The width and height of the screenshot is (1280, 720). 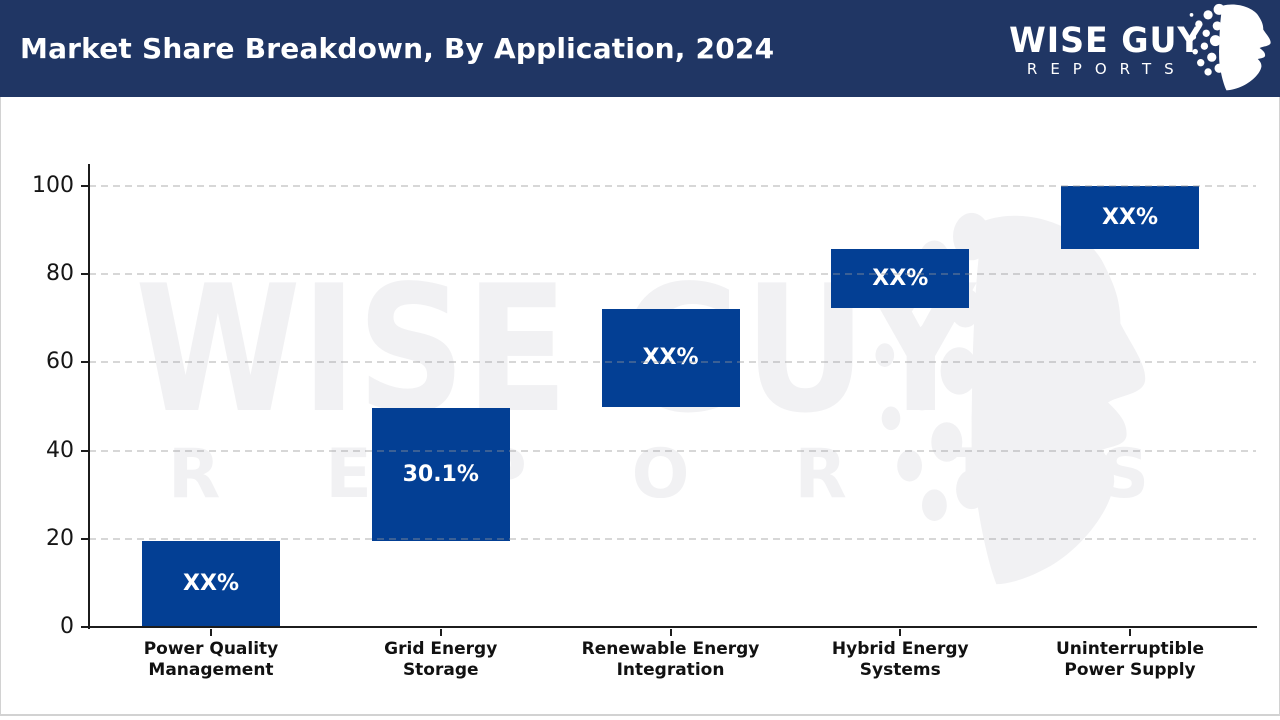 I want to click on bar-2: 30.1%, so click(x=440, y=474).